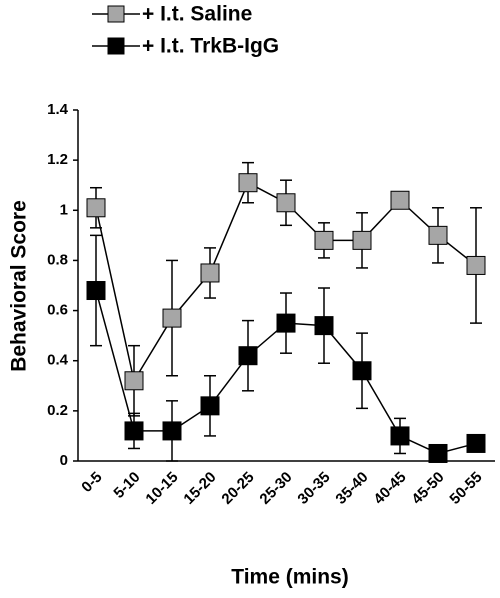 The image size is (500, 598). Describe the element at coordinates (351, 488) in the screenshot. I see `x-tick-label: 35-40` at that location.